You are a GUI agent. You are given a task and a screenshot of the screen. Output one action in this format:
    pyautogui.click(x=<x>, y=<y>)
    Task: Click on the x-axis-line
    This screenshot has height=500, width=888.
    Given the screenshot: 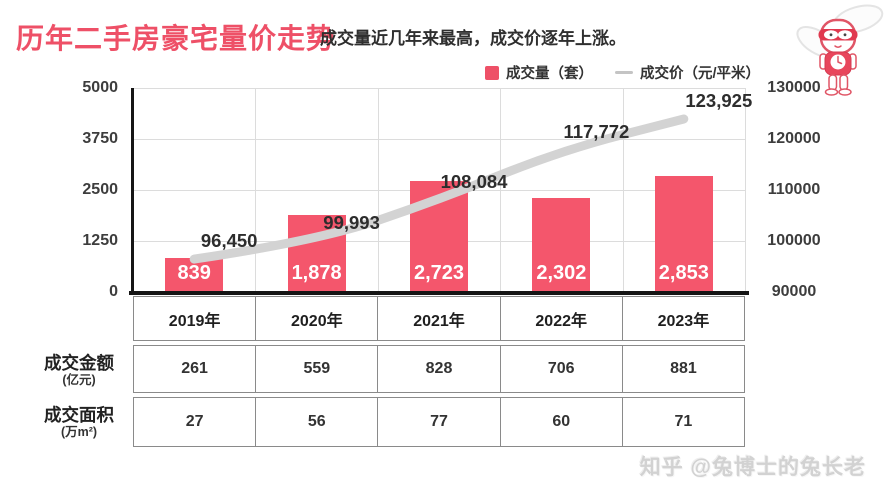 What is the action you would take?
    pyautogui.click(x=439, y=293)
    